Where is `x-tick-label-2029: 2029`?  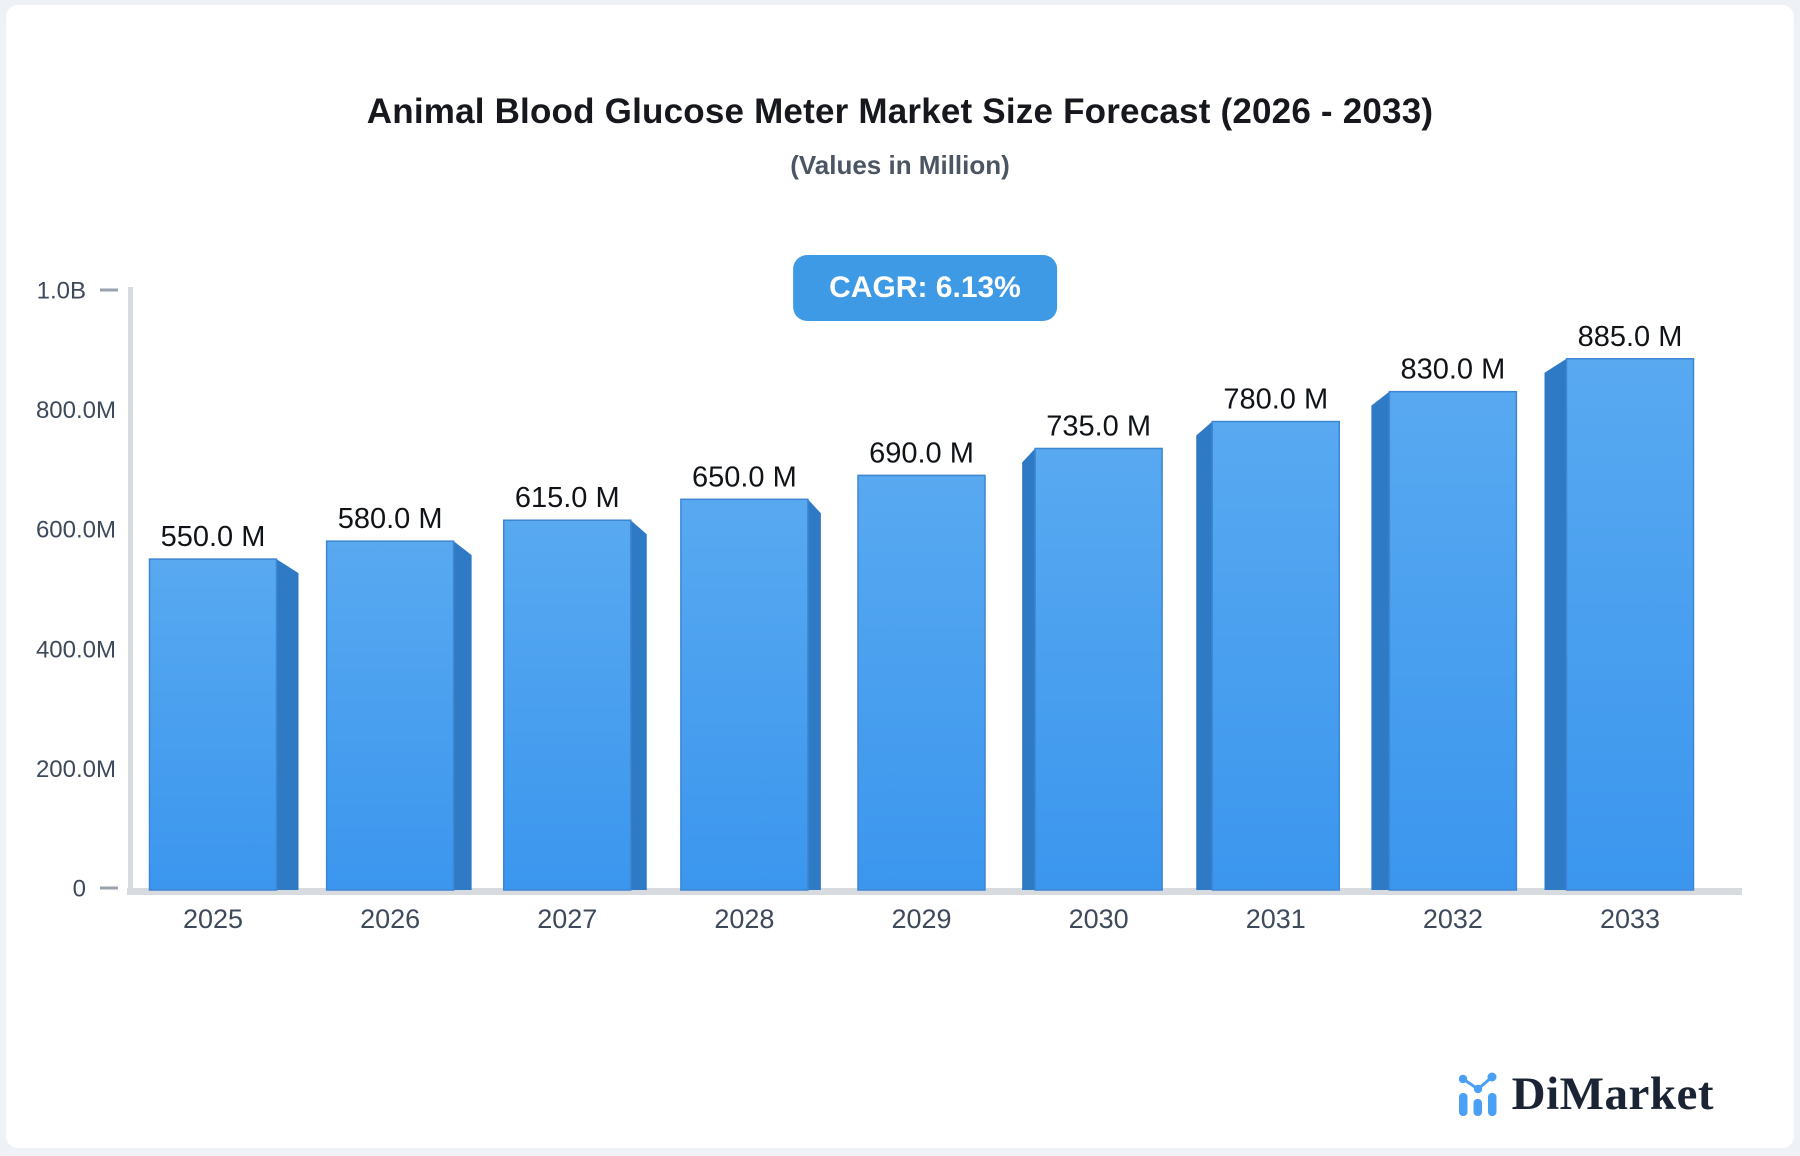 x-tick-label-2029: 2029 is located at coordinates (921, 919).